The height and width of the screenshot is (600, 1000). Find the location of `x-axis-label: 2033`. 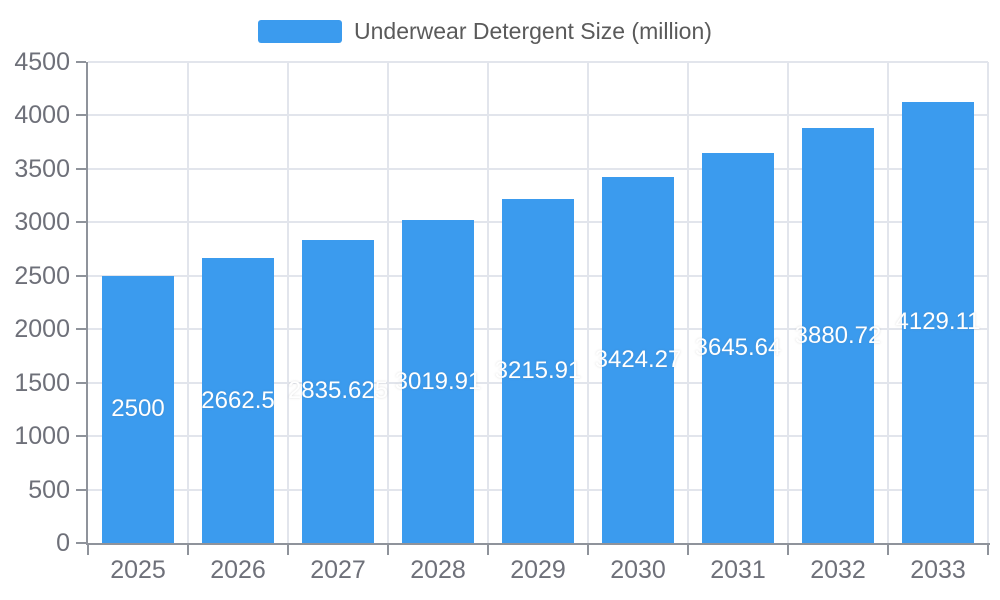

x-axis-label: 2033 is located at coordinates (938, 570).